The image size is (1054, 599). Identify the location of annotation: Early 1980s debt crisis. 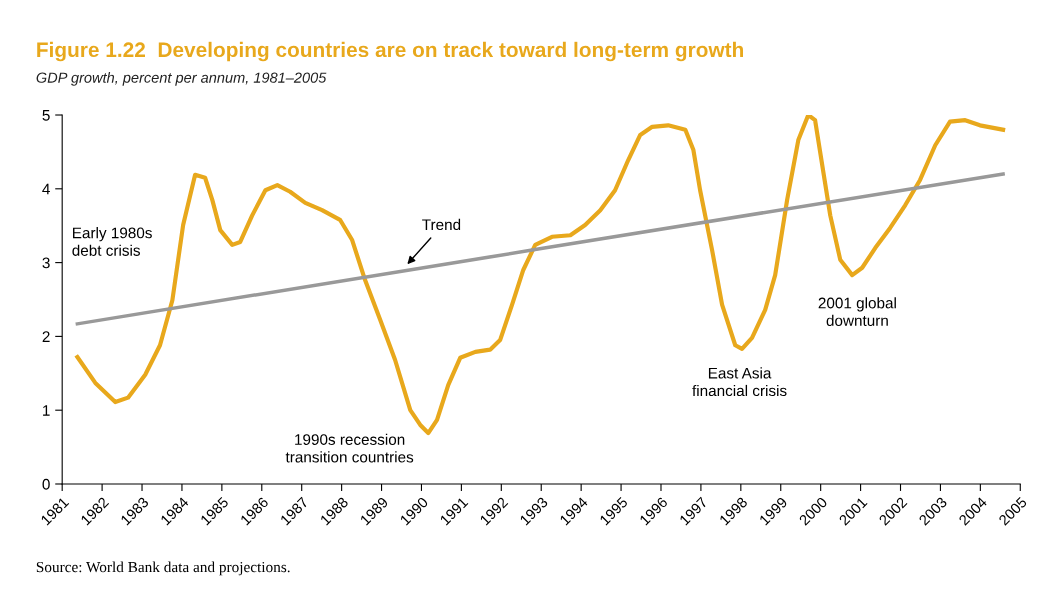
(112, 241).